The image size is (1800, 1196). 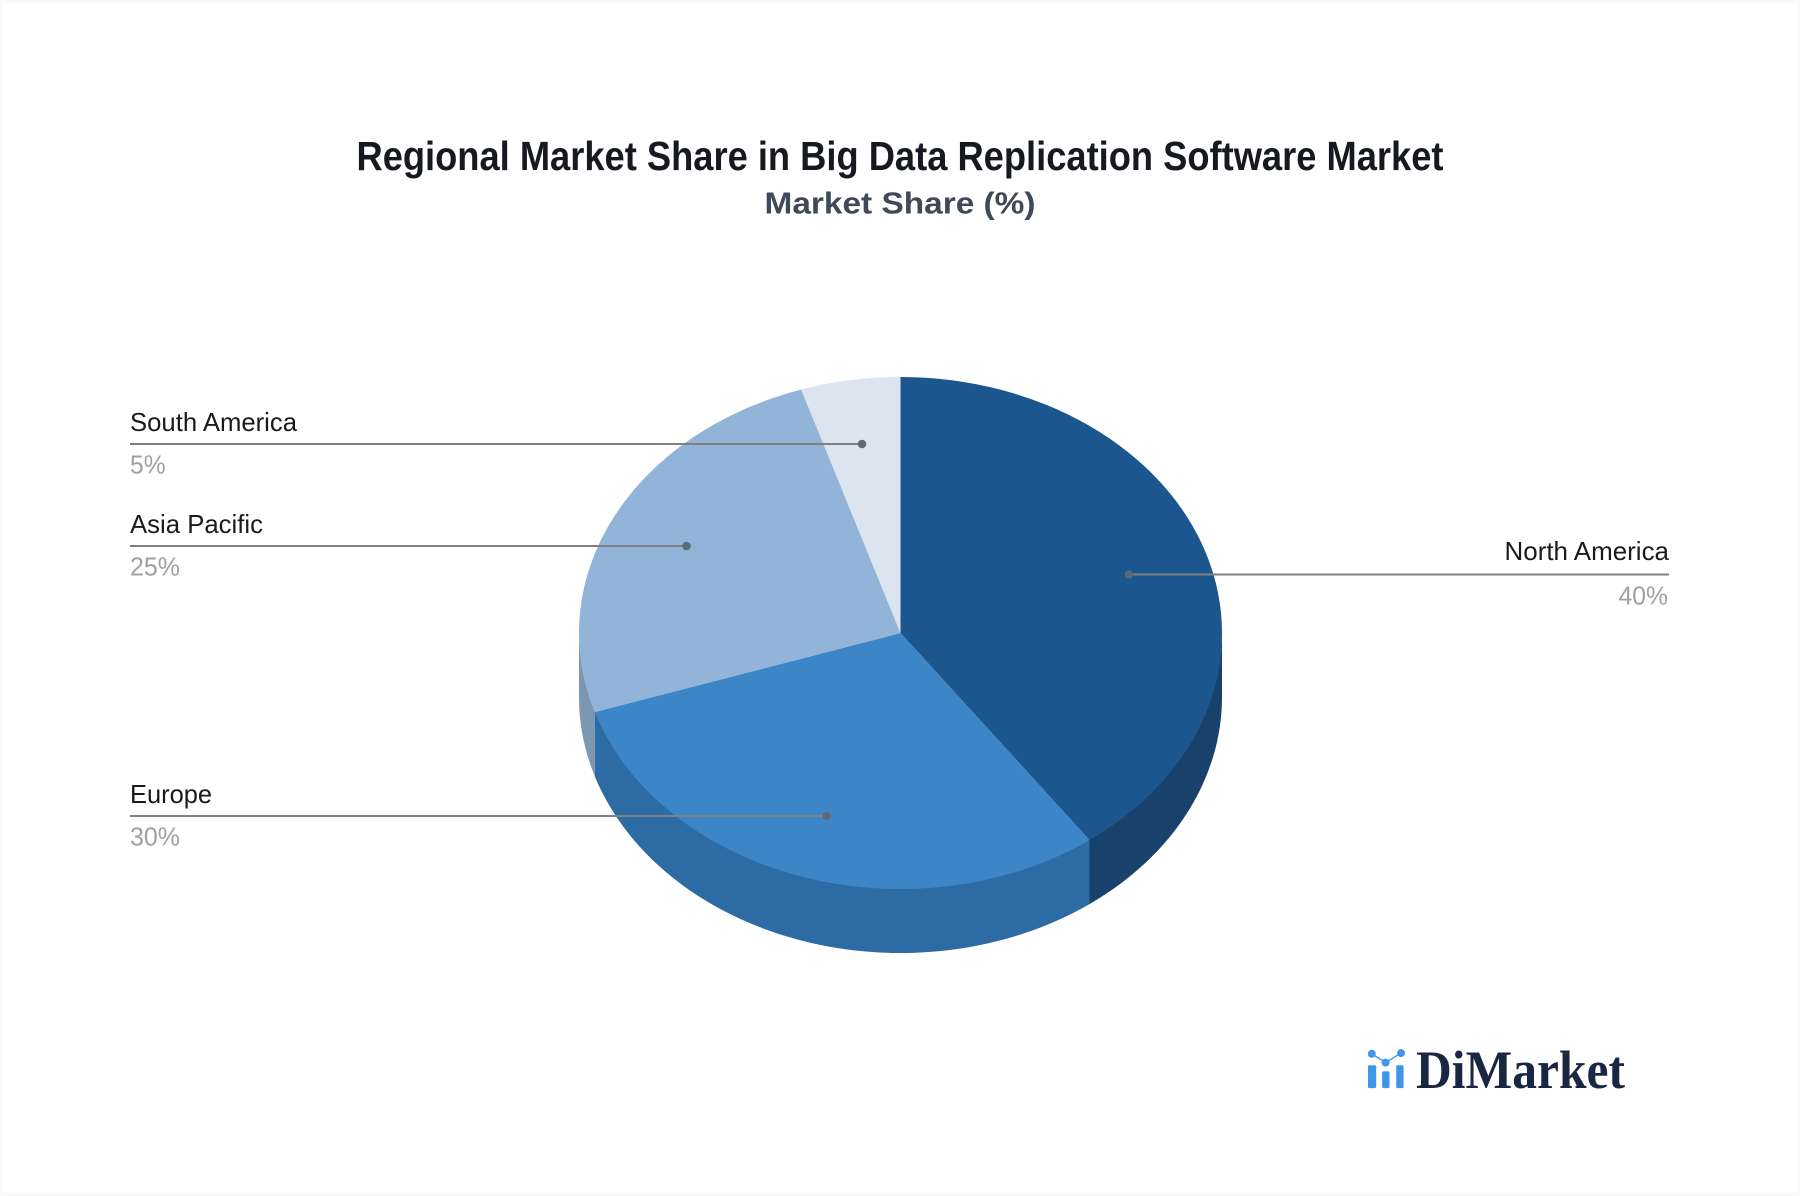 What do you see at coordinates (1520, 1070) in the screenshot?
I see `svg-text: DiMarket` at bounding box center [1520, 1070].